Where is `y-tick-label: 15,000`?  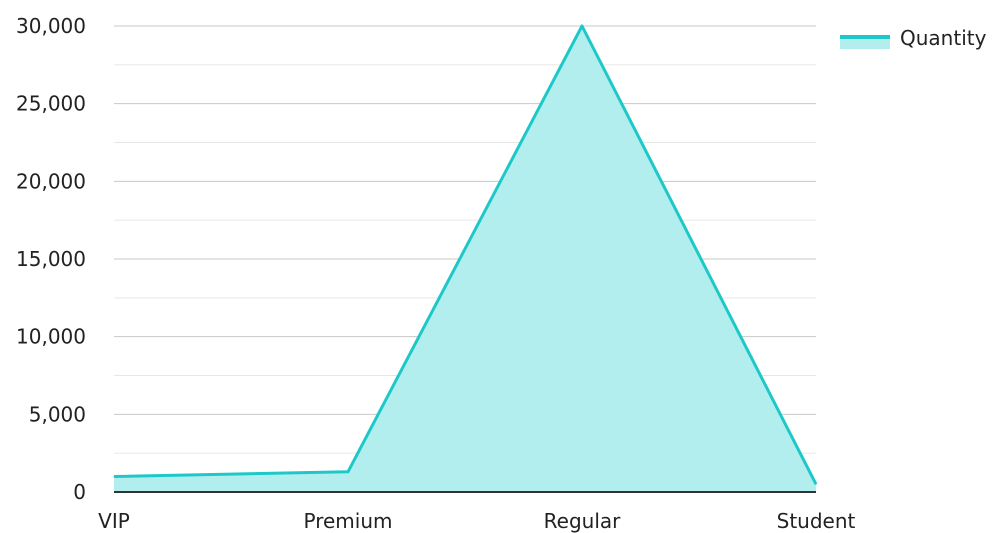 y-tick-label: 15,000 is located at coordinates (51, 259).